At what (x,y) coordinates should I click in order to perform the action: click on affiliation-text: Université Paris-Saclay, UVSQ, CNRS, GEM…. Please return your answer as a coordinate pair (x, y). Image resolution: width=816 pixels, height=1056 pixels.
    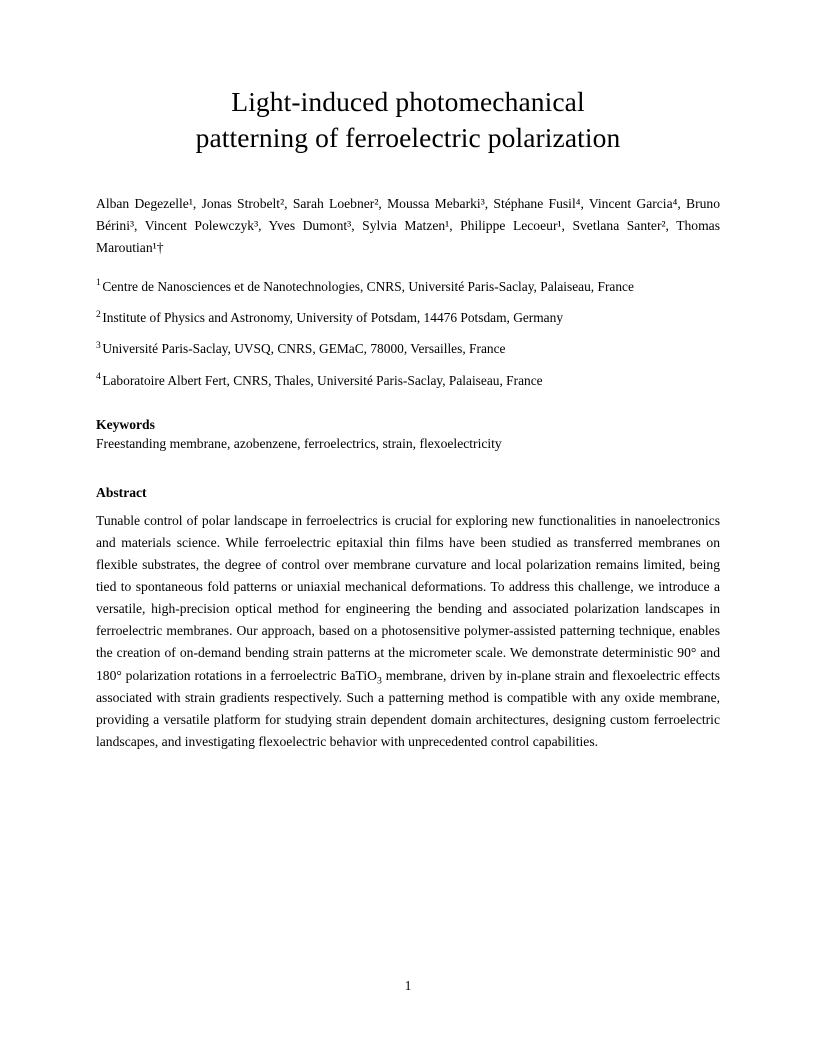
    Looking at the image, I should click on (304, 349).